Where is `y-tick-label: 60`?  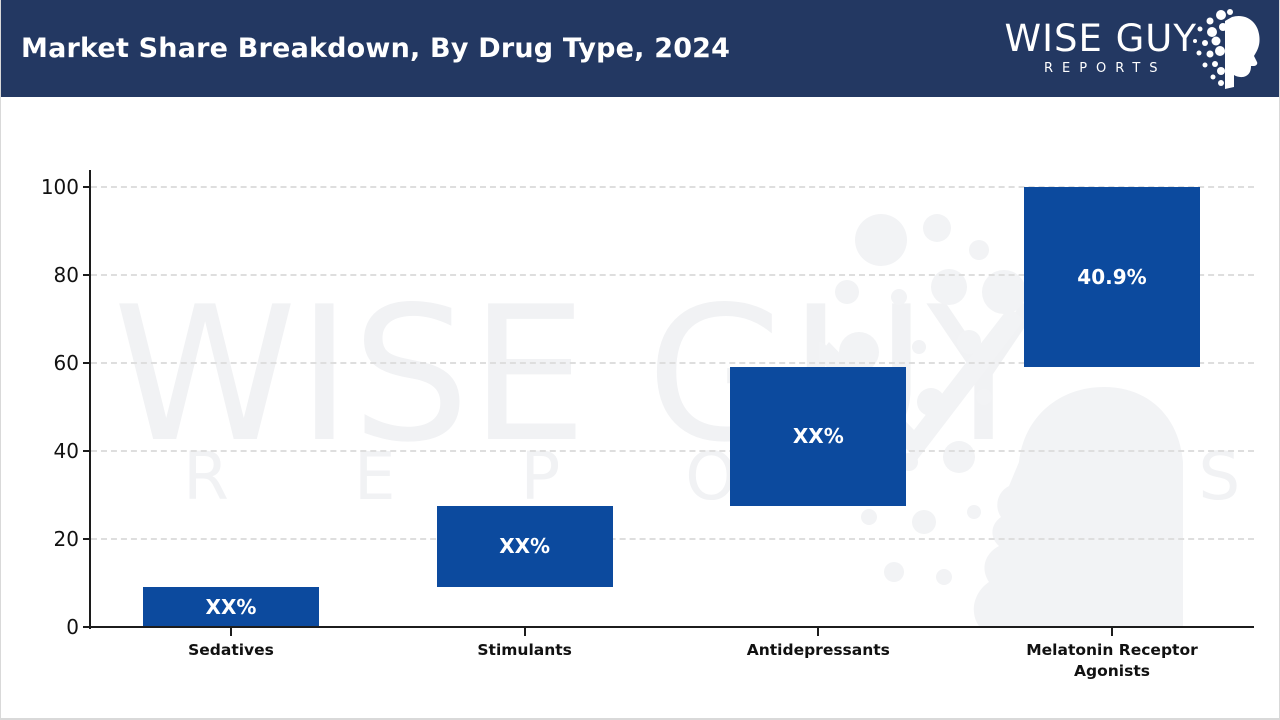 y-tick-label: 60 is located at coordinates (66, 363).